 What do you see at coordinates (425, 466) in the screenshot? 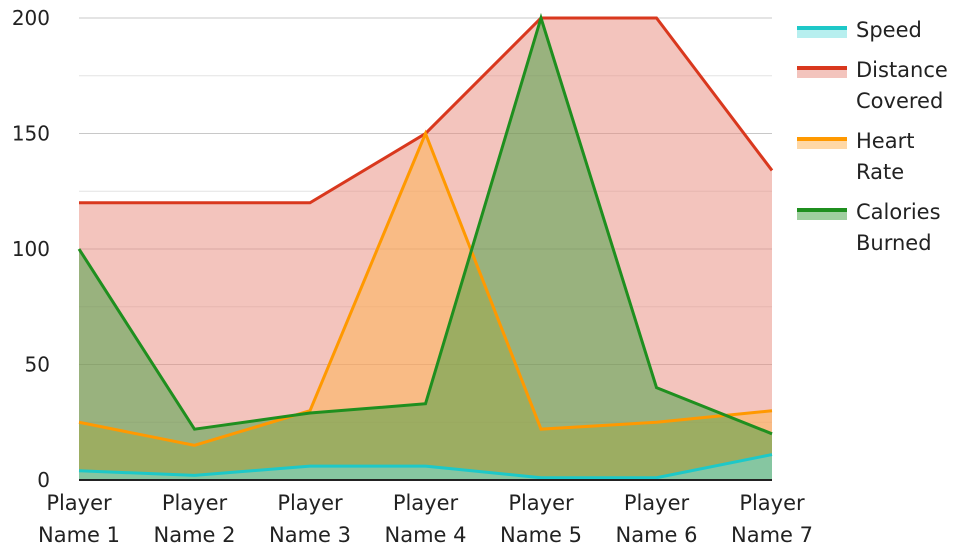
I see `line-speed` at bounding box center [425, 466].